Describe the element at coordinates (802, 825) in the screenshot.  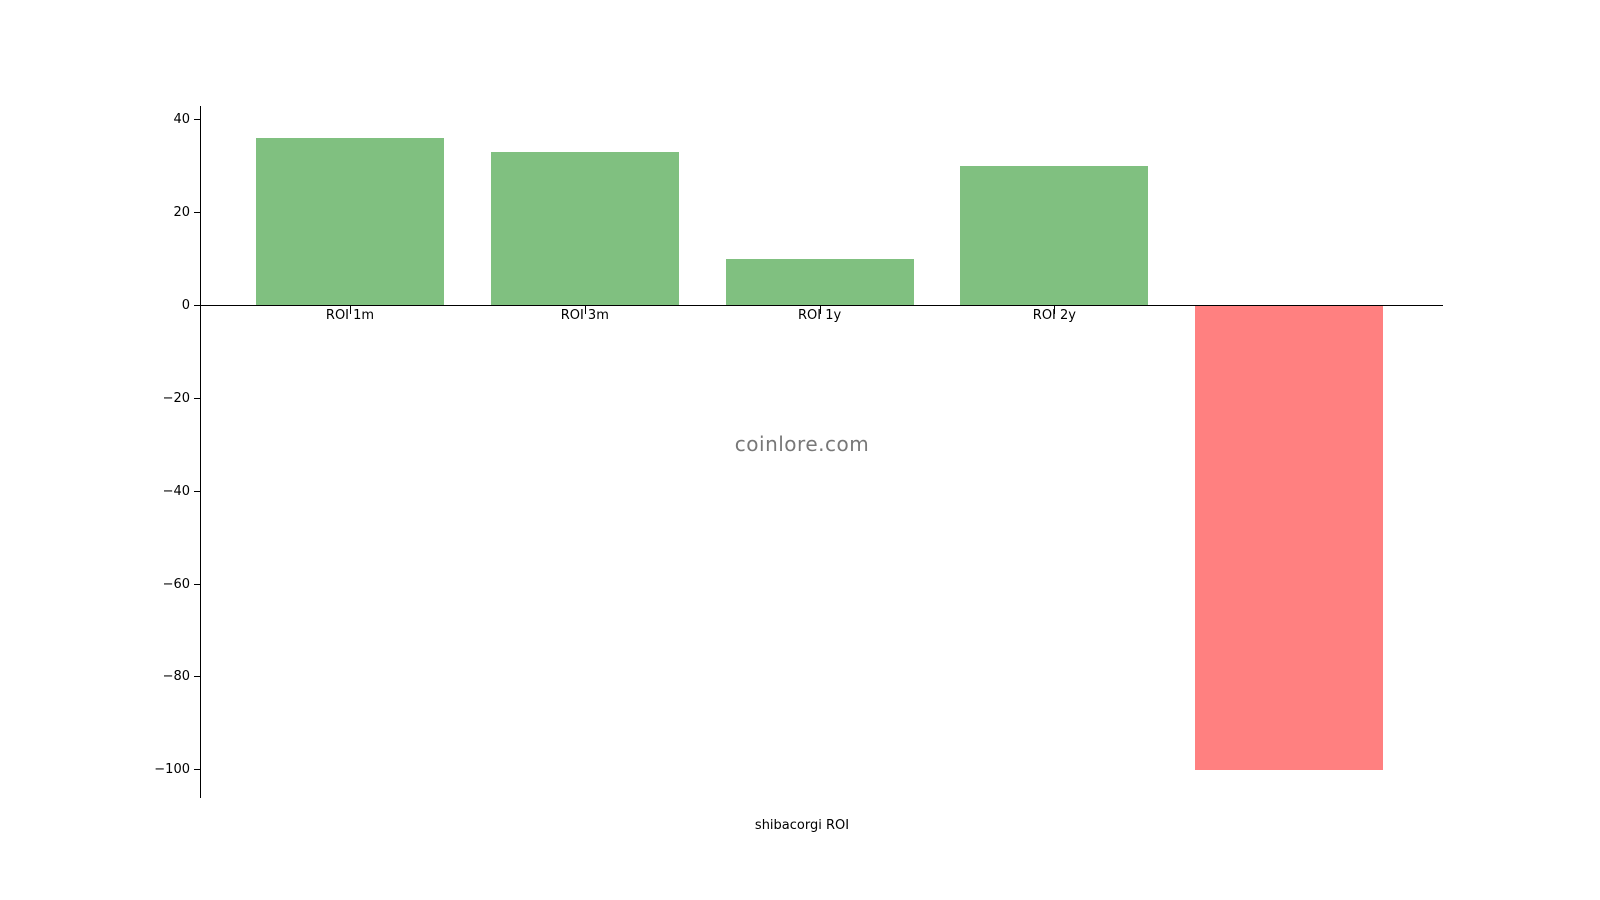
I see `chart-title: shibacorgi ROI` at that location.